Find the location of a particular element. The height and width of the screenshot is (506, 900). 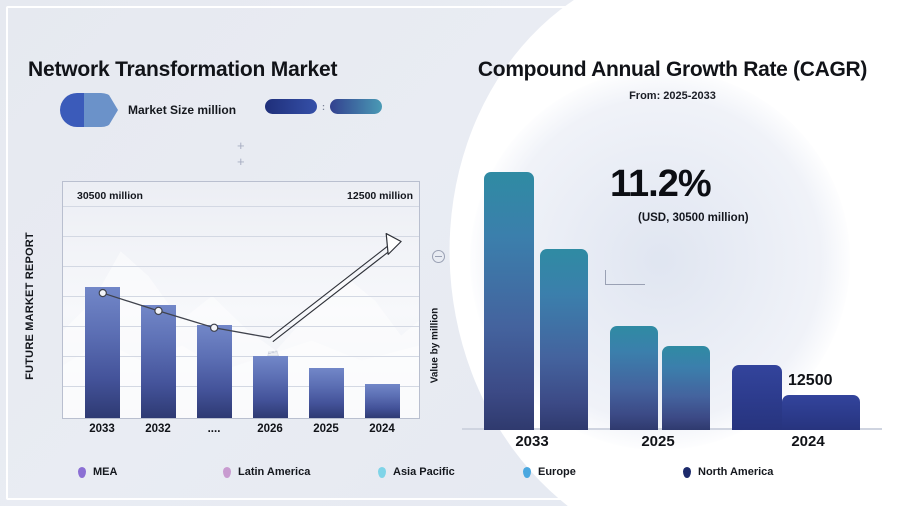

decorative-bracket is located at coordinates (625, 277).